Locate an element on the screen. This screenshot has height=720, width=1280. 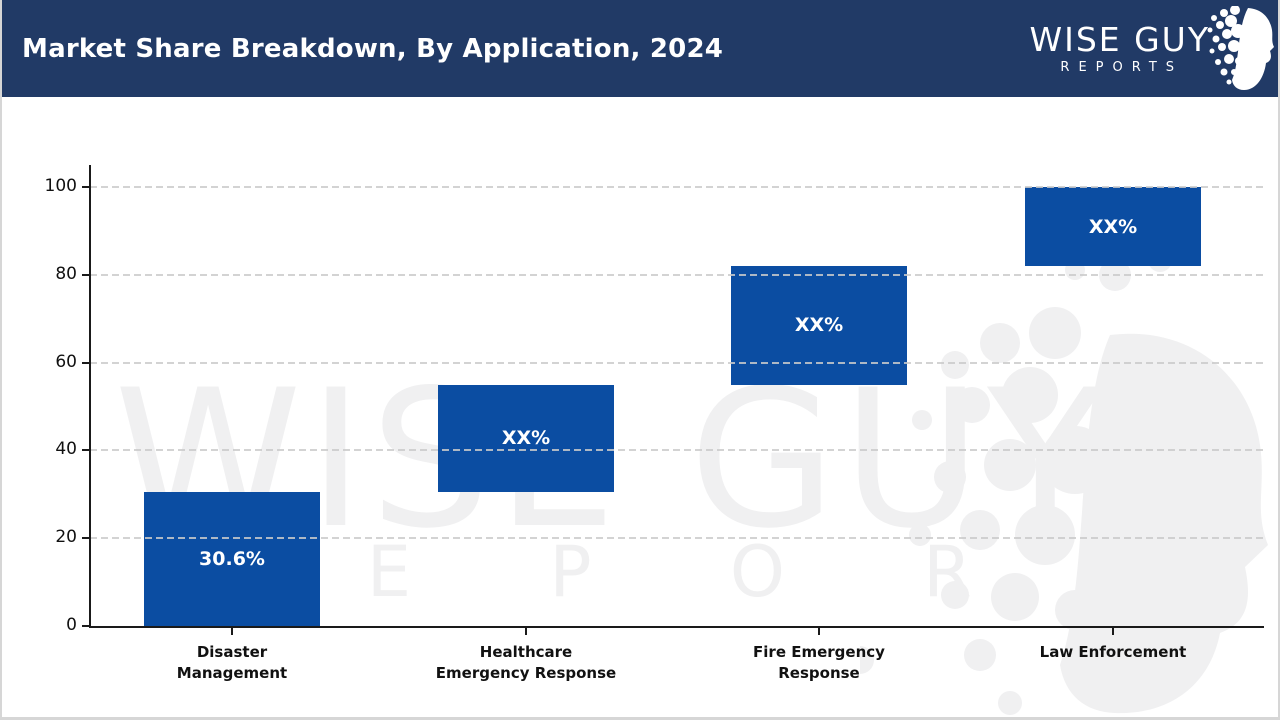
x-category-label-line: Law Enforcement is located at coordinates (1113, 652).